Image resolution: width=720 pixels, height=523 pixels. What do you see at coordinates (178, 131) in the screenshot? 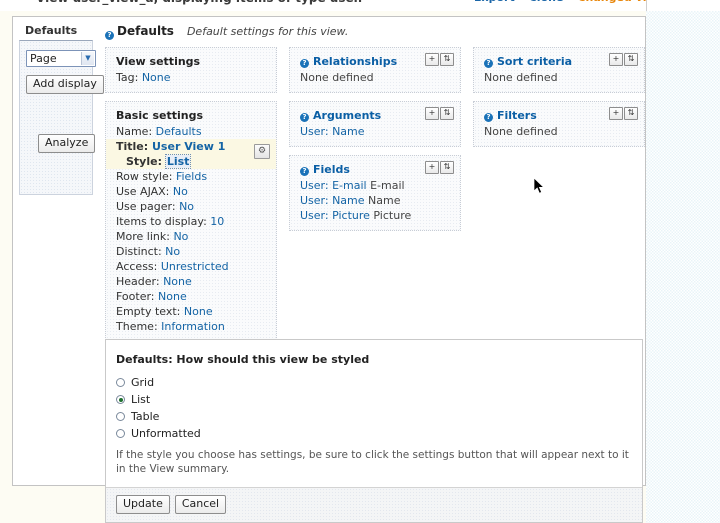
I see `row-value: Defaults` at bounding box center [178, 131].